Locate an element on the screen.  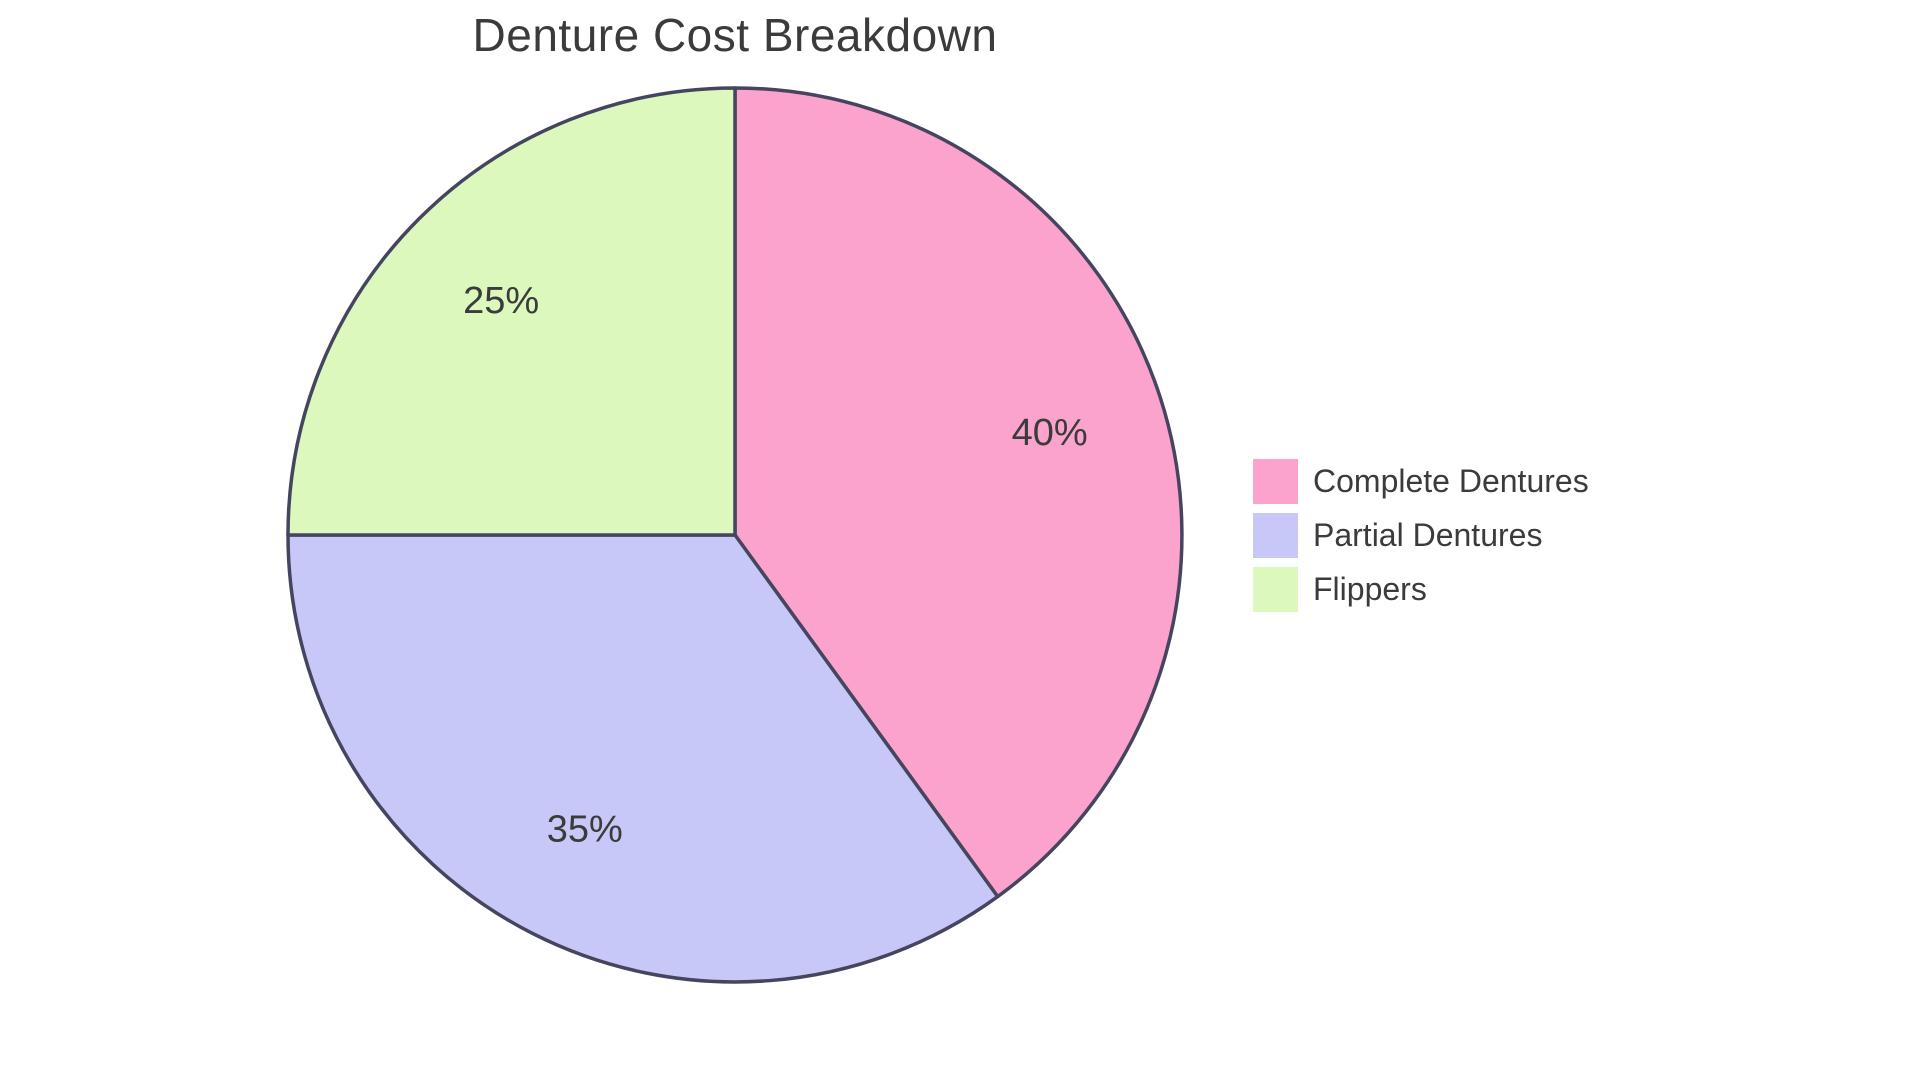
chart-title: Denture Cost Breakdown is located at coordinates (735, 35).